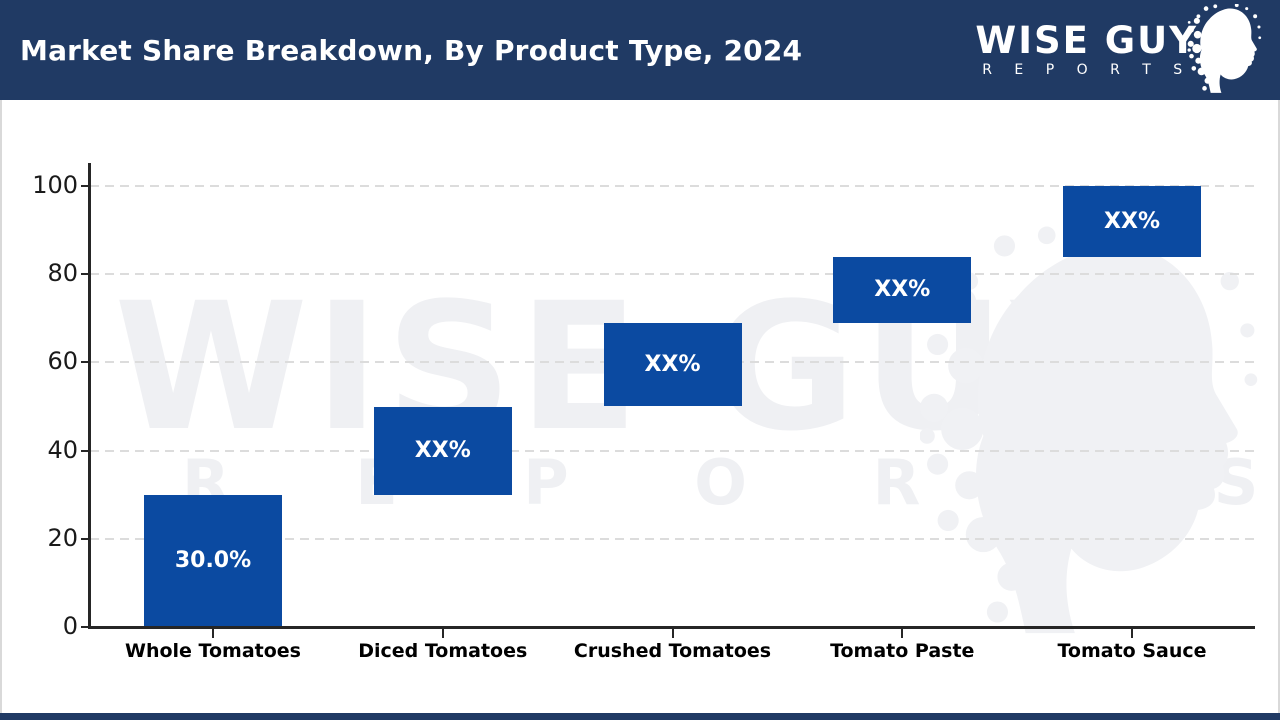  Describe the element at coordinates (1132, 651) in the screenshot. I see `x-tick-label-4: Tomato Sauce` at that location.